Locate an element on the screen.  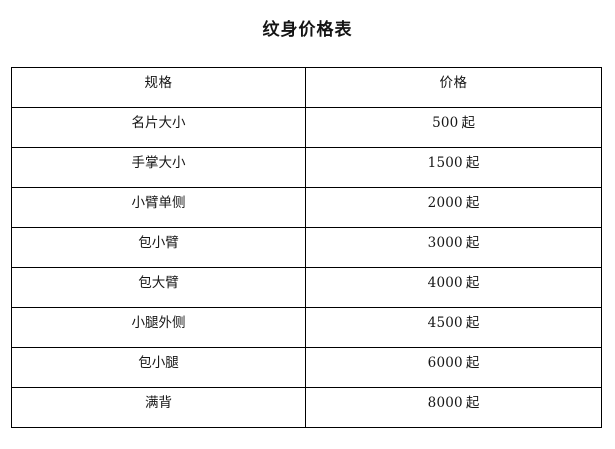
table-row: 小腿外侧 4500 起 is located at coordinates (306, 327).